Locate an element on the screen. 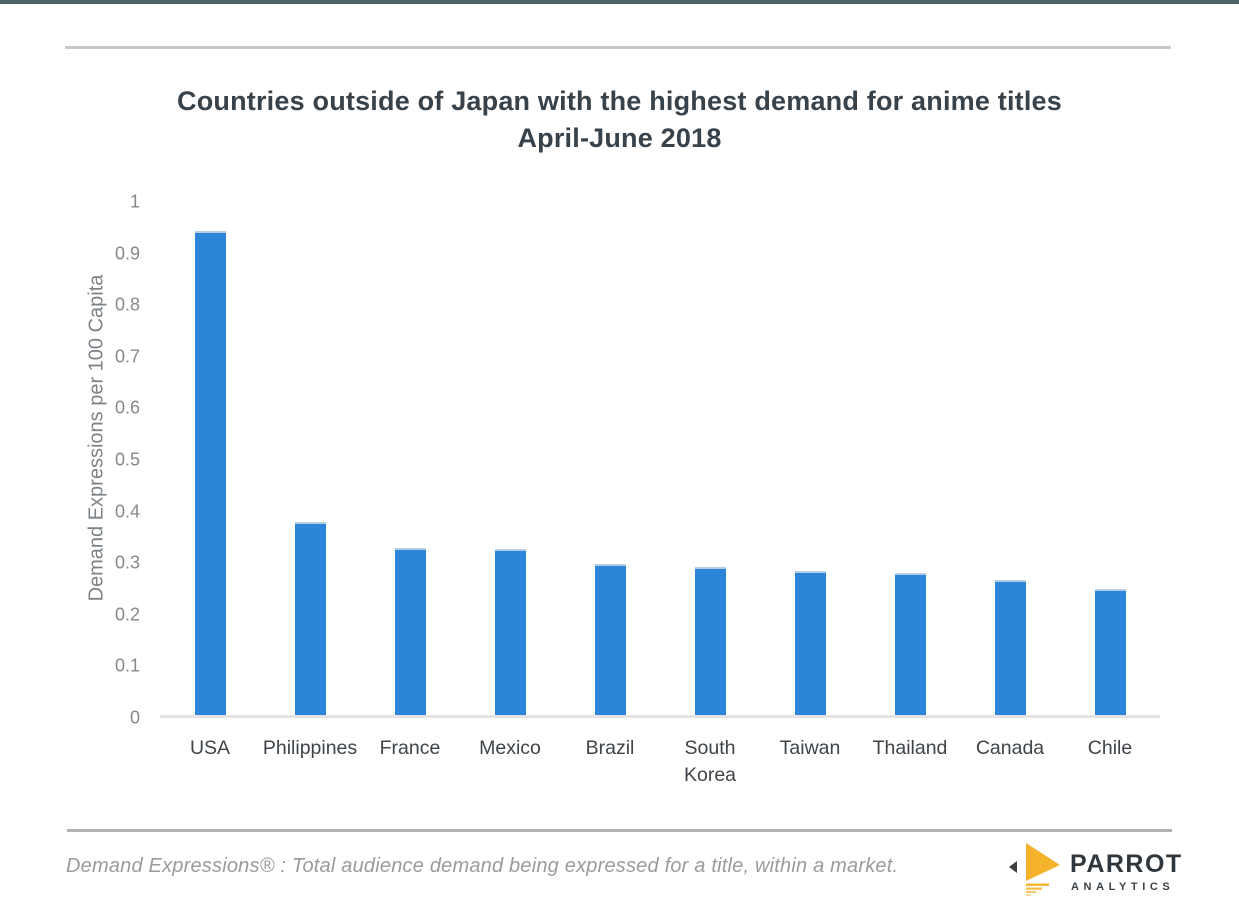 This screenshot has height=922, width=1239. y-axis-tick-labels: 0 0.1 0.2 0.3 0.4 0.5 0.6 0.7 0.8 0.9 1 is located at coordinates (70, 460).